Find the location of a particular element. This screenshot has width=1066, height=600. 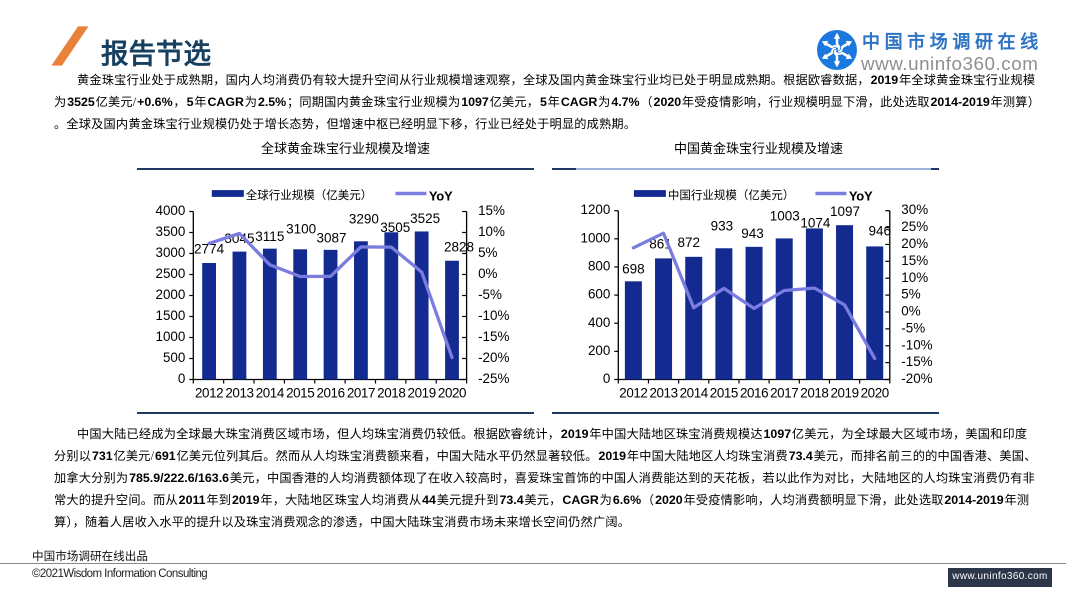

svg-text: -25% is located at coordinates (493, 378).